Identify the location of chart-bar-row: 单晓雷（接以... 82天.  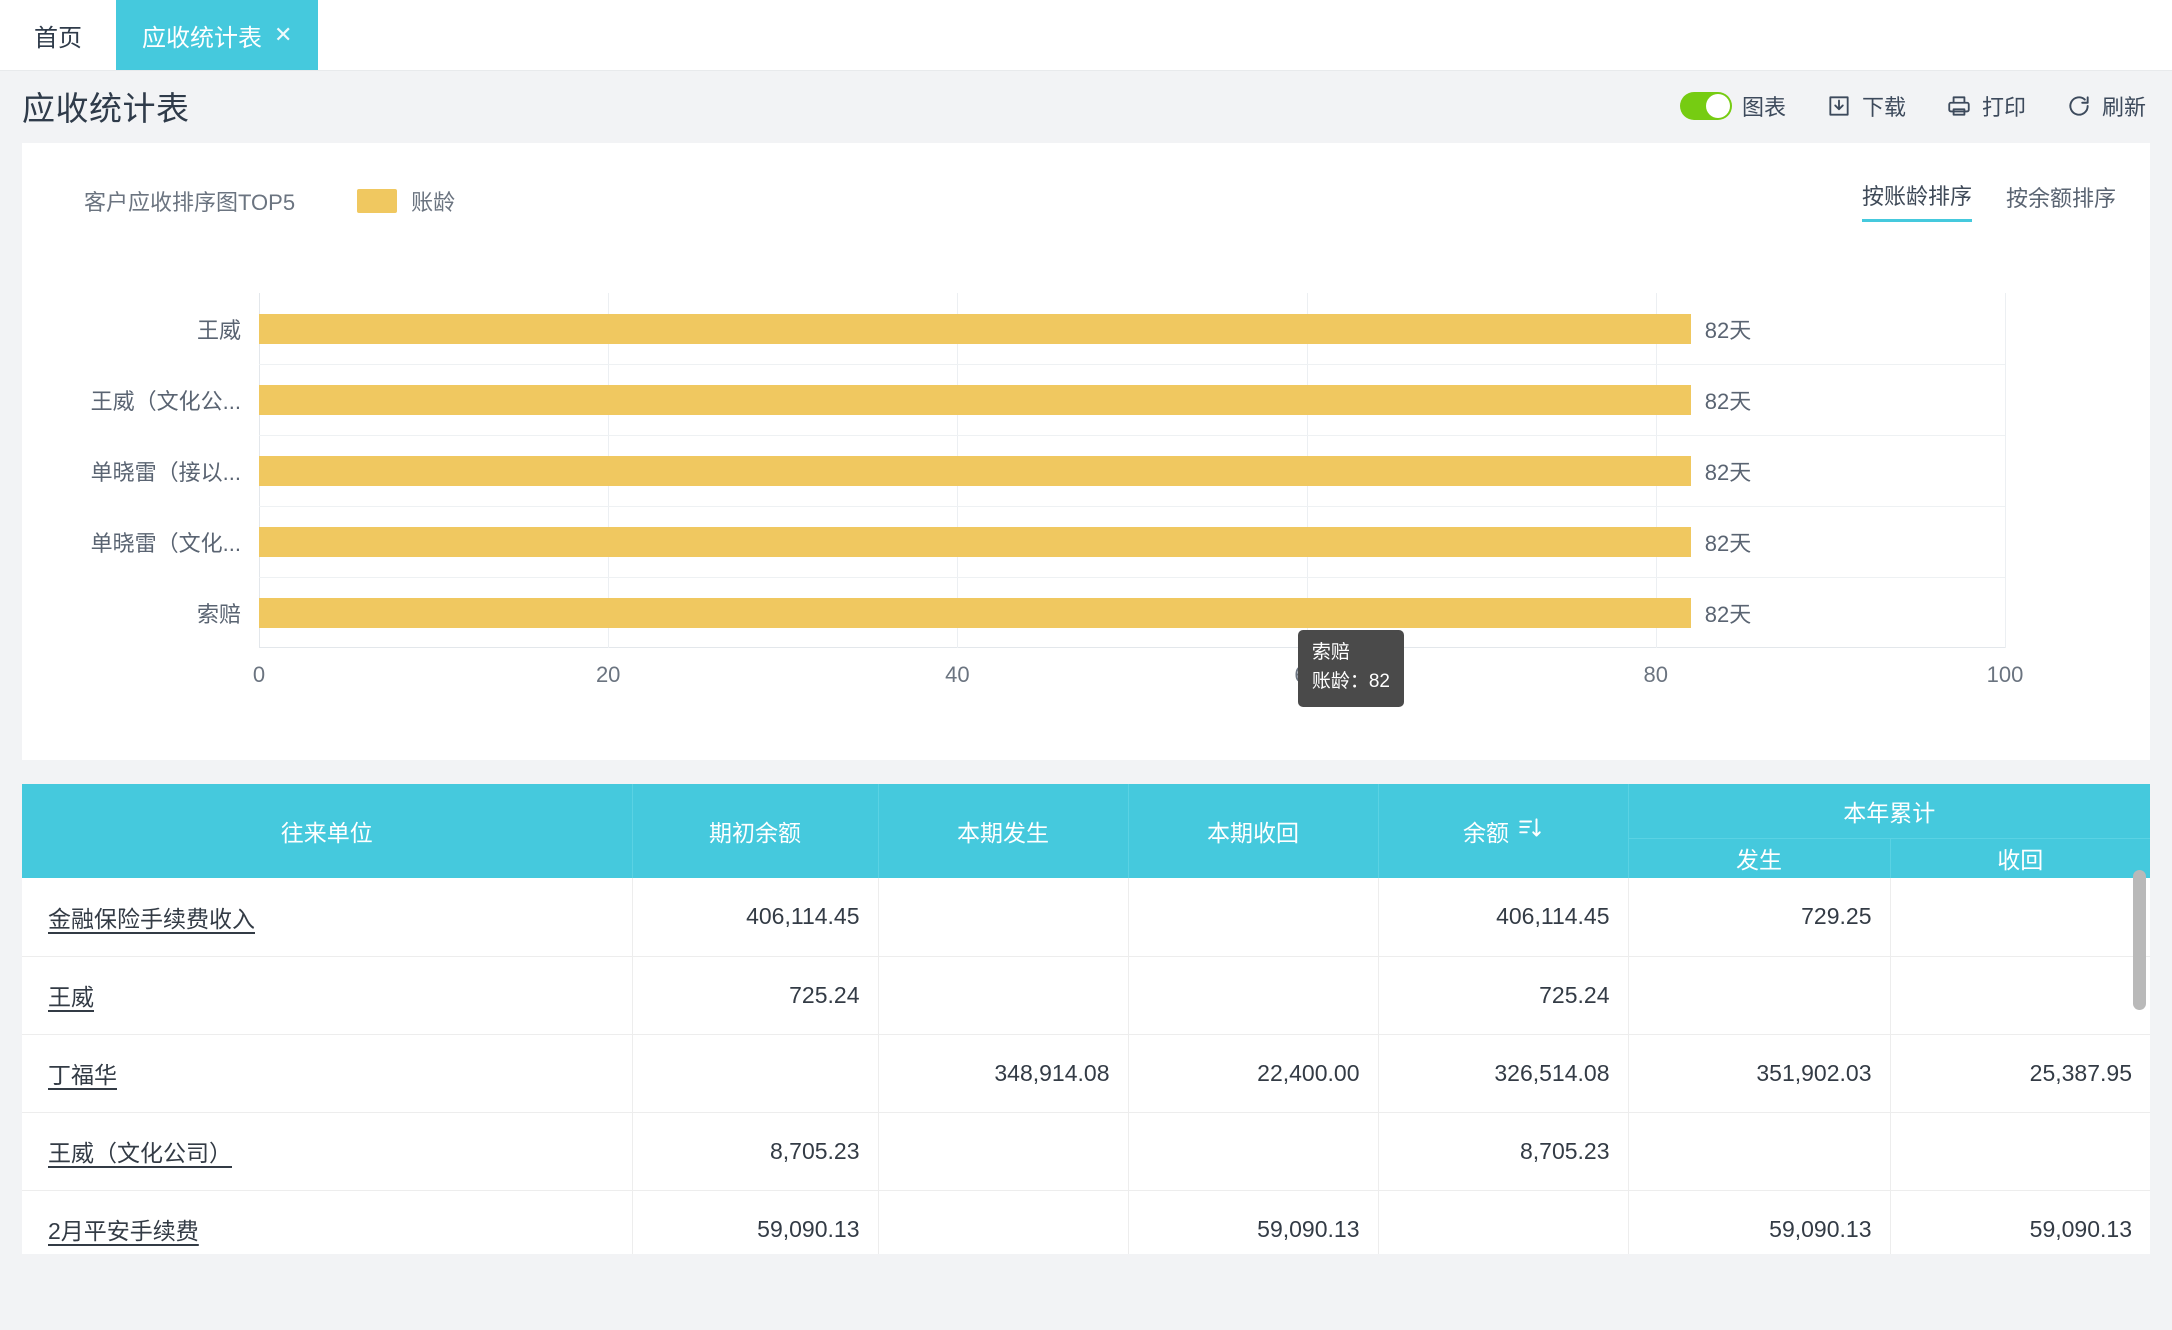
(1048, 470).